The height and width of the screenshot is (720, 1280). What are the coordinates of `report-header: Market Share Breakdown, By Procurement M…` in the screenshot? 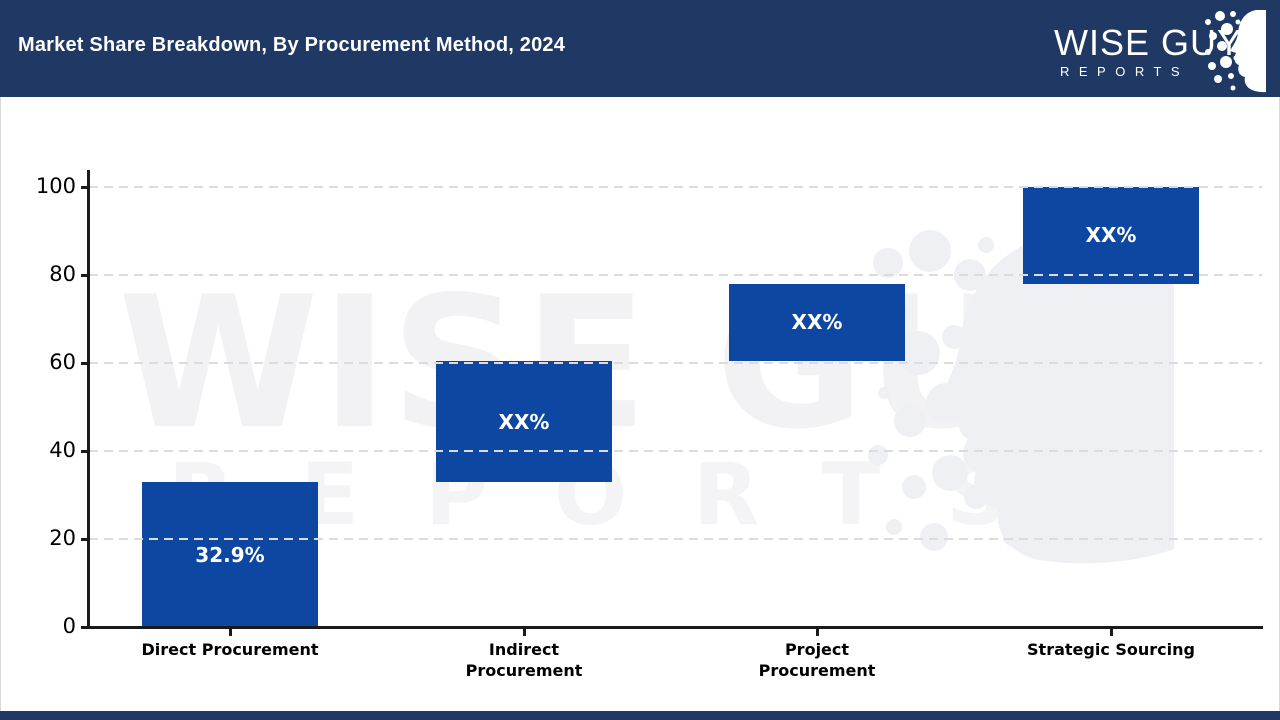 It's located at (640, 48).